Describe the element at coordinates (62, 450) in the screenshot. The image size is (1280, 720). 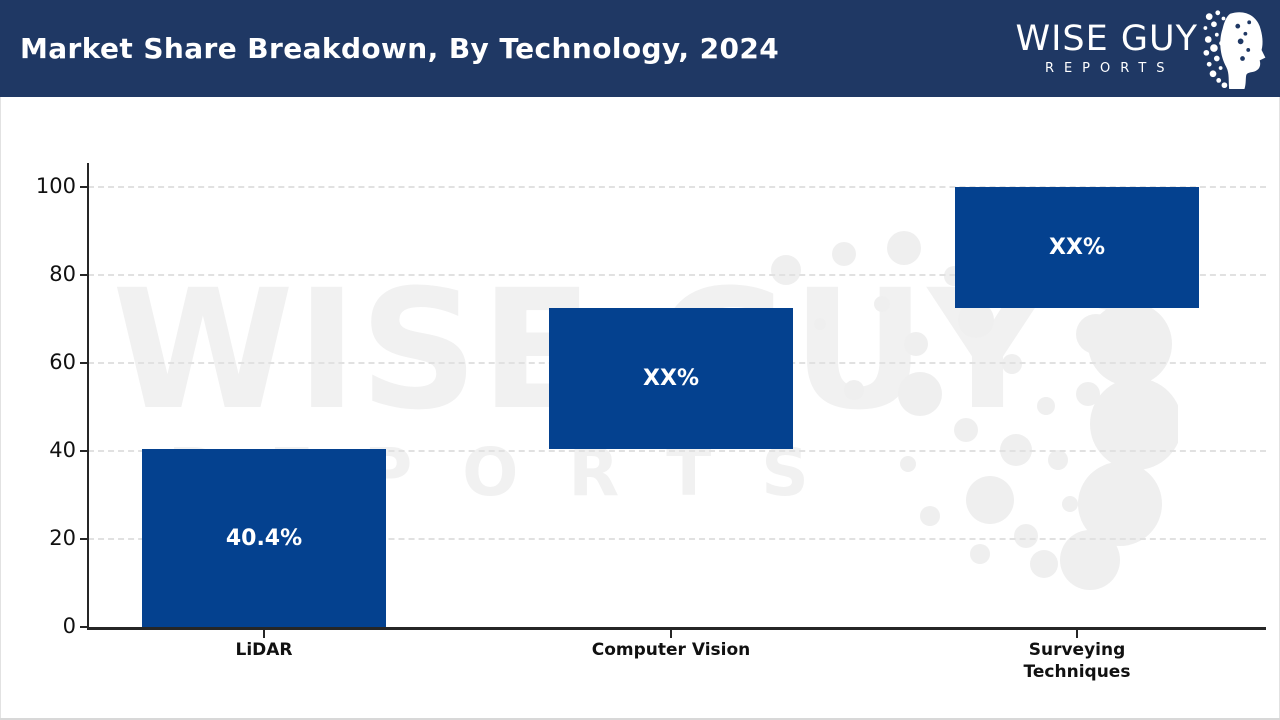
I see `y-tick-label: 40` at that location.